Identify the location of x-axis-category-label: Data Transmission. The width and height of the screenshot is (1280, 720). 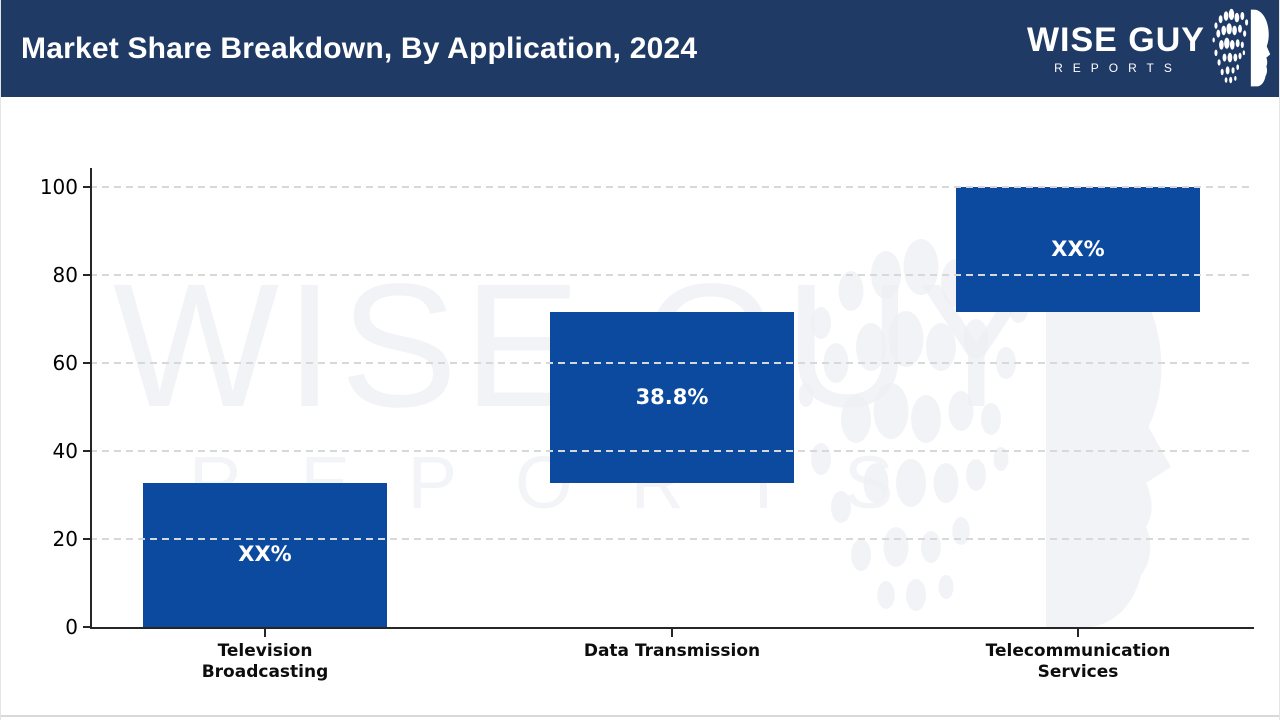
(672, 651).